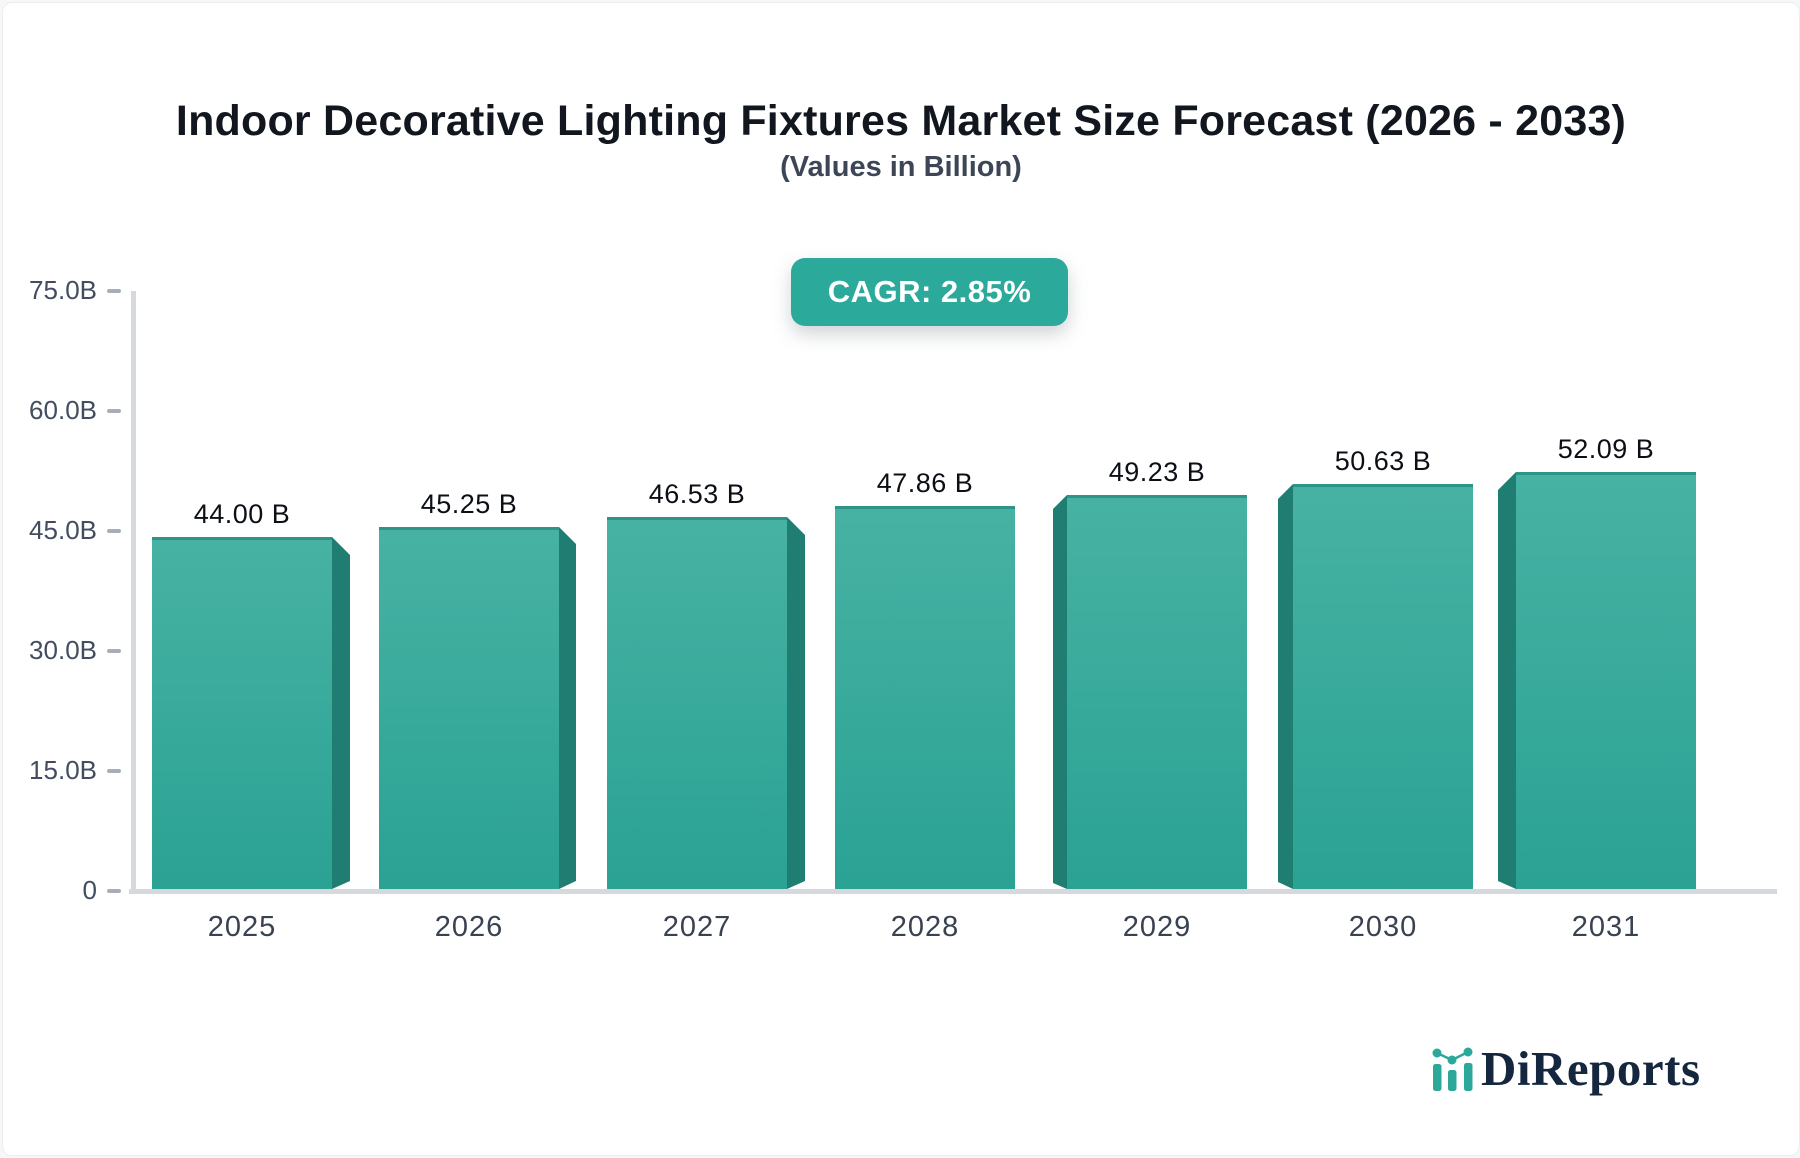 The width and height of the screenshot is (1800, 1158). Describe the element at coordinates (242, 927) in the screenshot. I see `x-axis-label-2025: 2025` at that location.